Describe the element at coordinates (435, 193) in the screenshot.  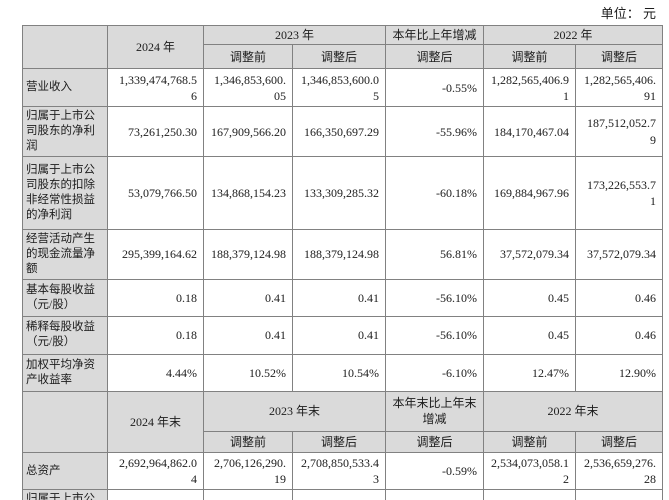
I see `cell-change: -60.18%` at that location.